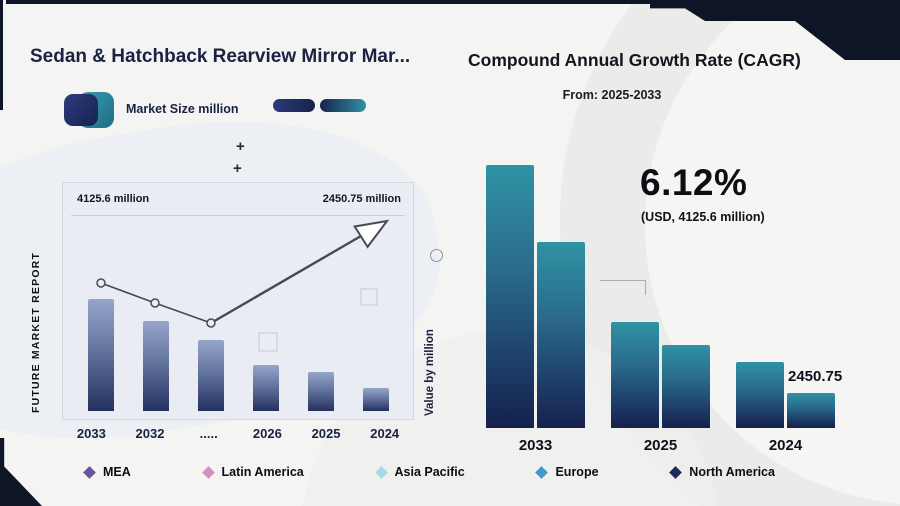  I want to click on left-chart-bars, so click(238, 349).